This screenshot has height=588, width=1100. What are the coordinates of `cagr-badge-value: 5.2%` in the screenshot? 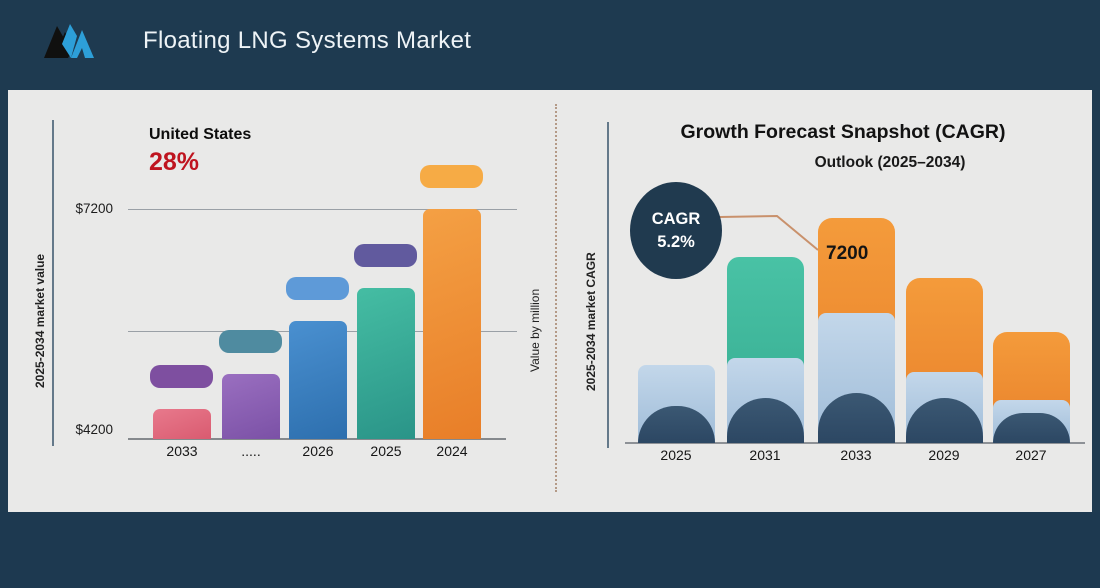 It's located at (676, 241).